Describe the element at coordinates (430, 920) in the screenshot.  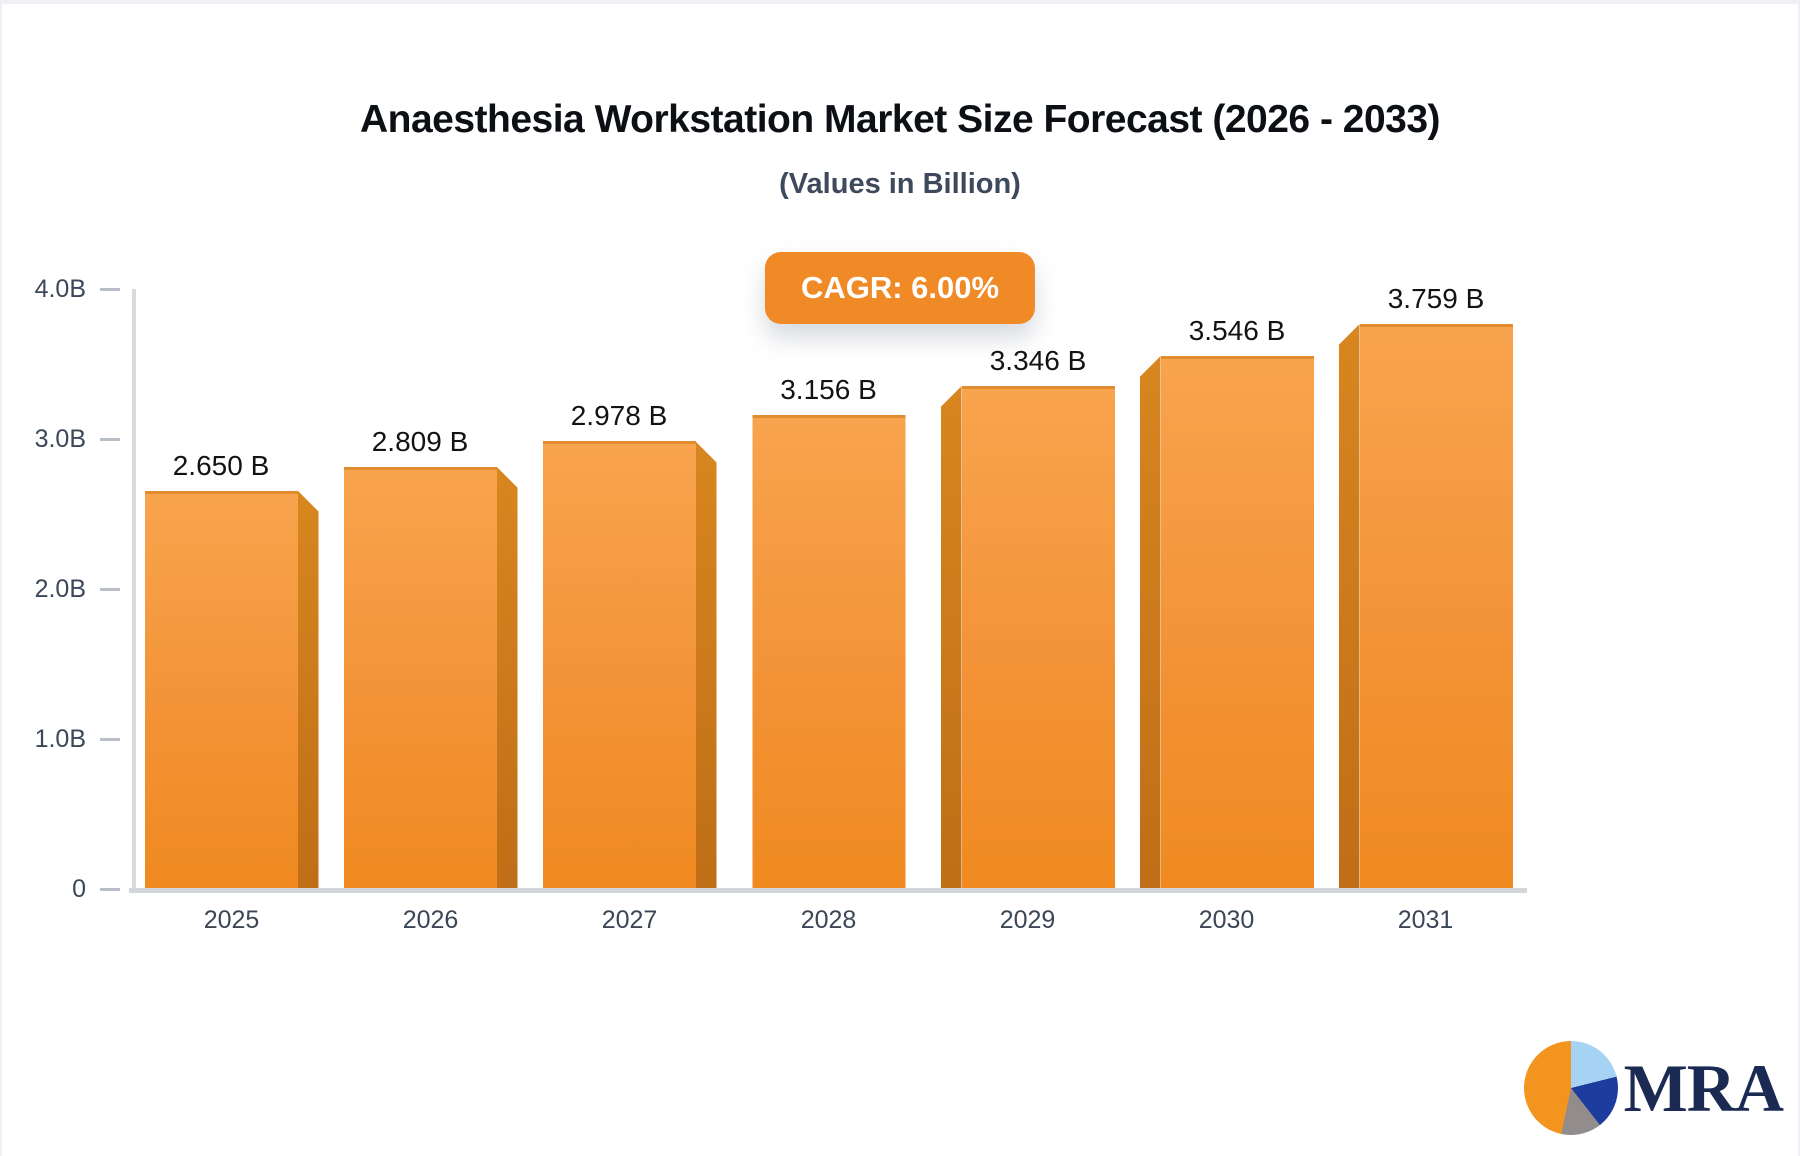
I see `x-axis-label: 2026` at that location.